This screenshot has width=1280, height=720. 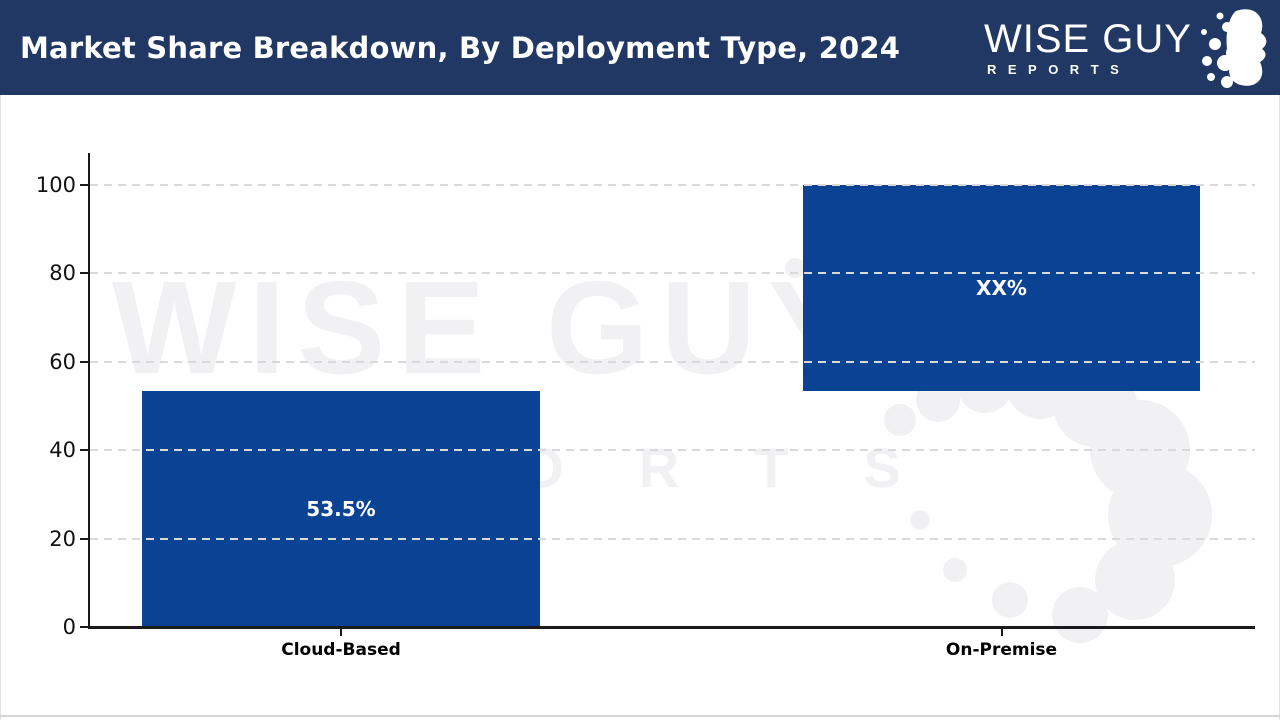 I want to click on x-category-label: On-Premise, so click(x=1001, y=650).